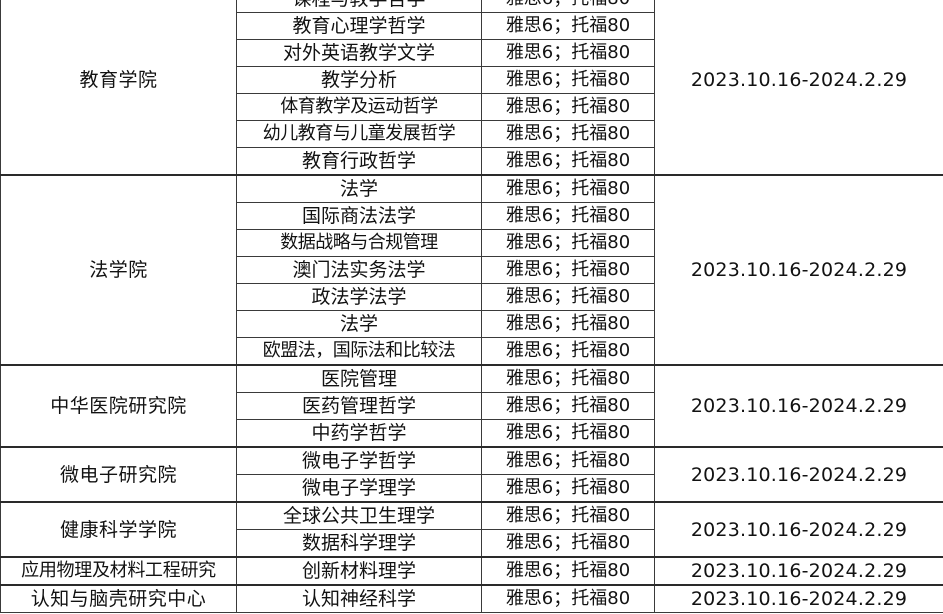 Image resolution: width=943 pixels, height=614 pixels. I want to click on table-row: 法学 雅思6；托福80, so click(472, 324).